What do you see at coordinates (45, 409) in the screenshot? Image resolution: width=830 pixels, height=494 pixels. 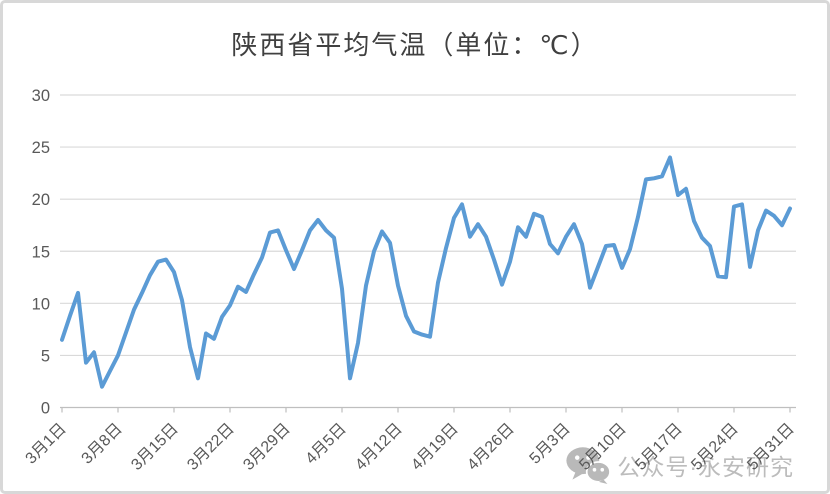 I see `y-axis-tick-label: 0` at bounding box center [45, 409].